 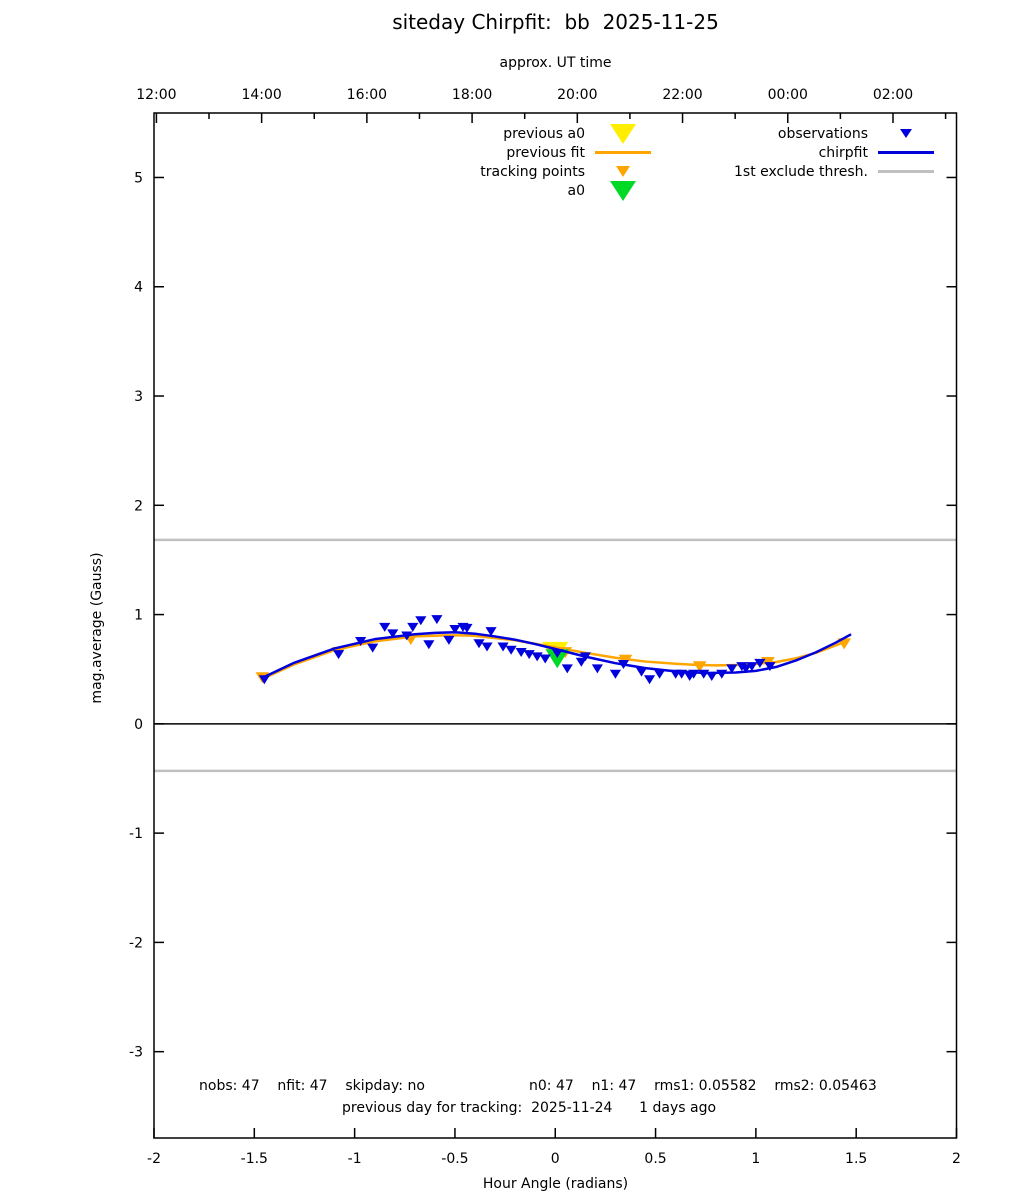 I want to click on top-axis-label: approx. UT time, so click(x=555, y=63).